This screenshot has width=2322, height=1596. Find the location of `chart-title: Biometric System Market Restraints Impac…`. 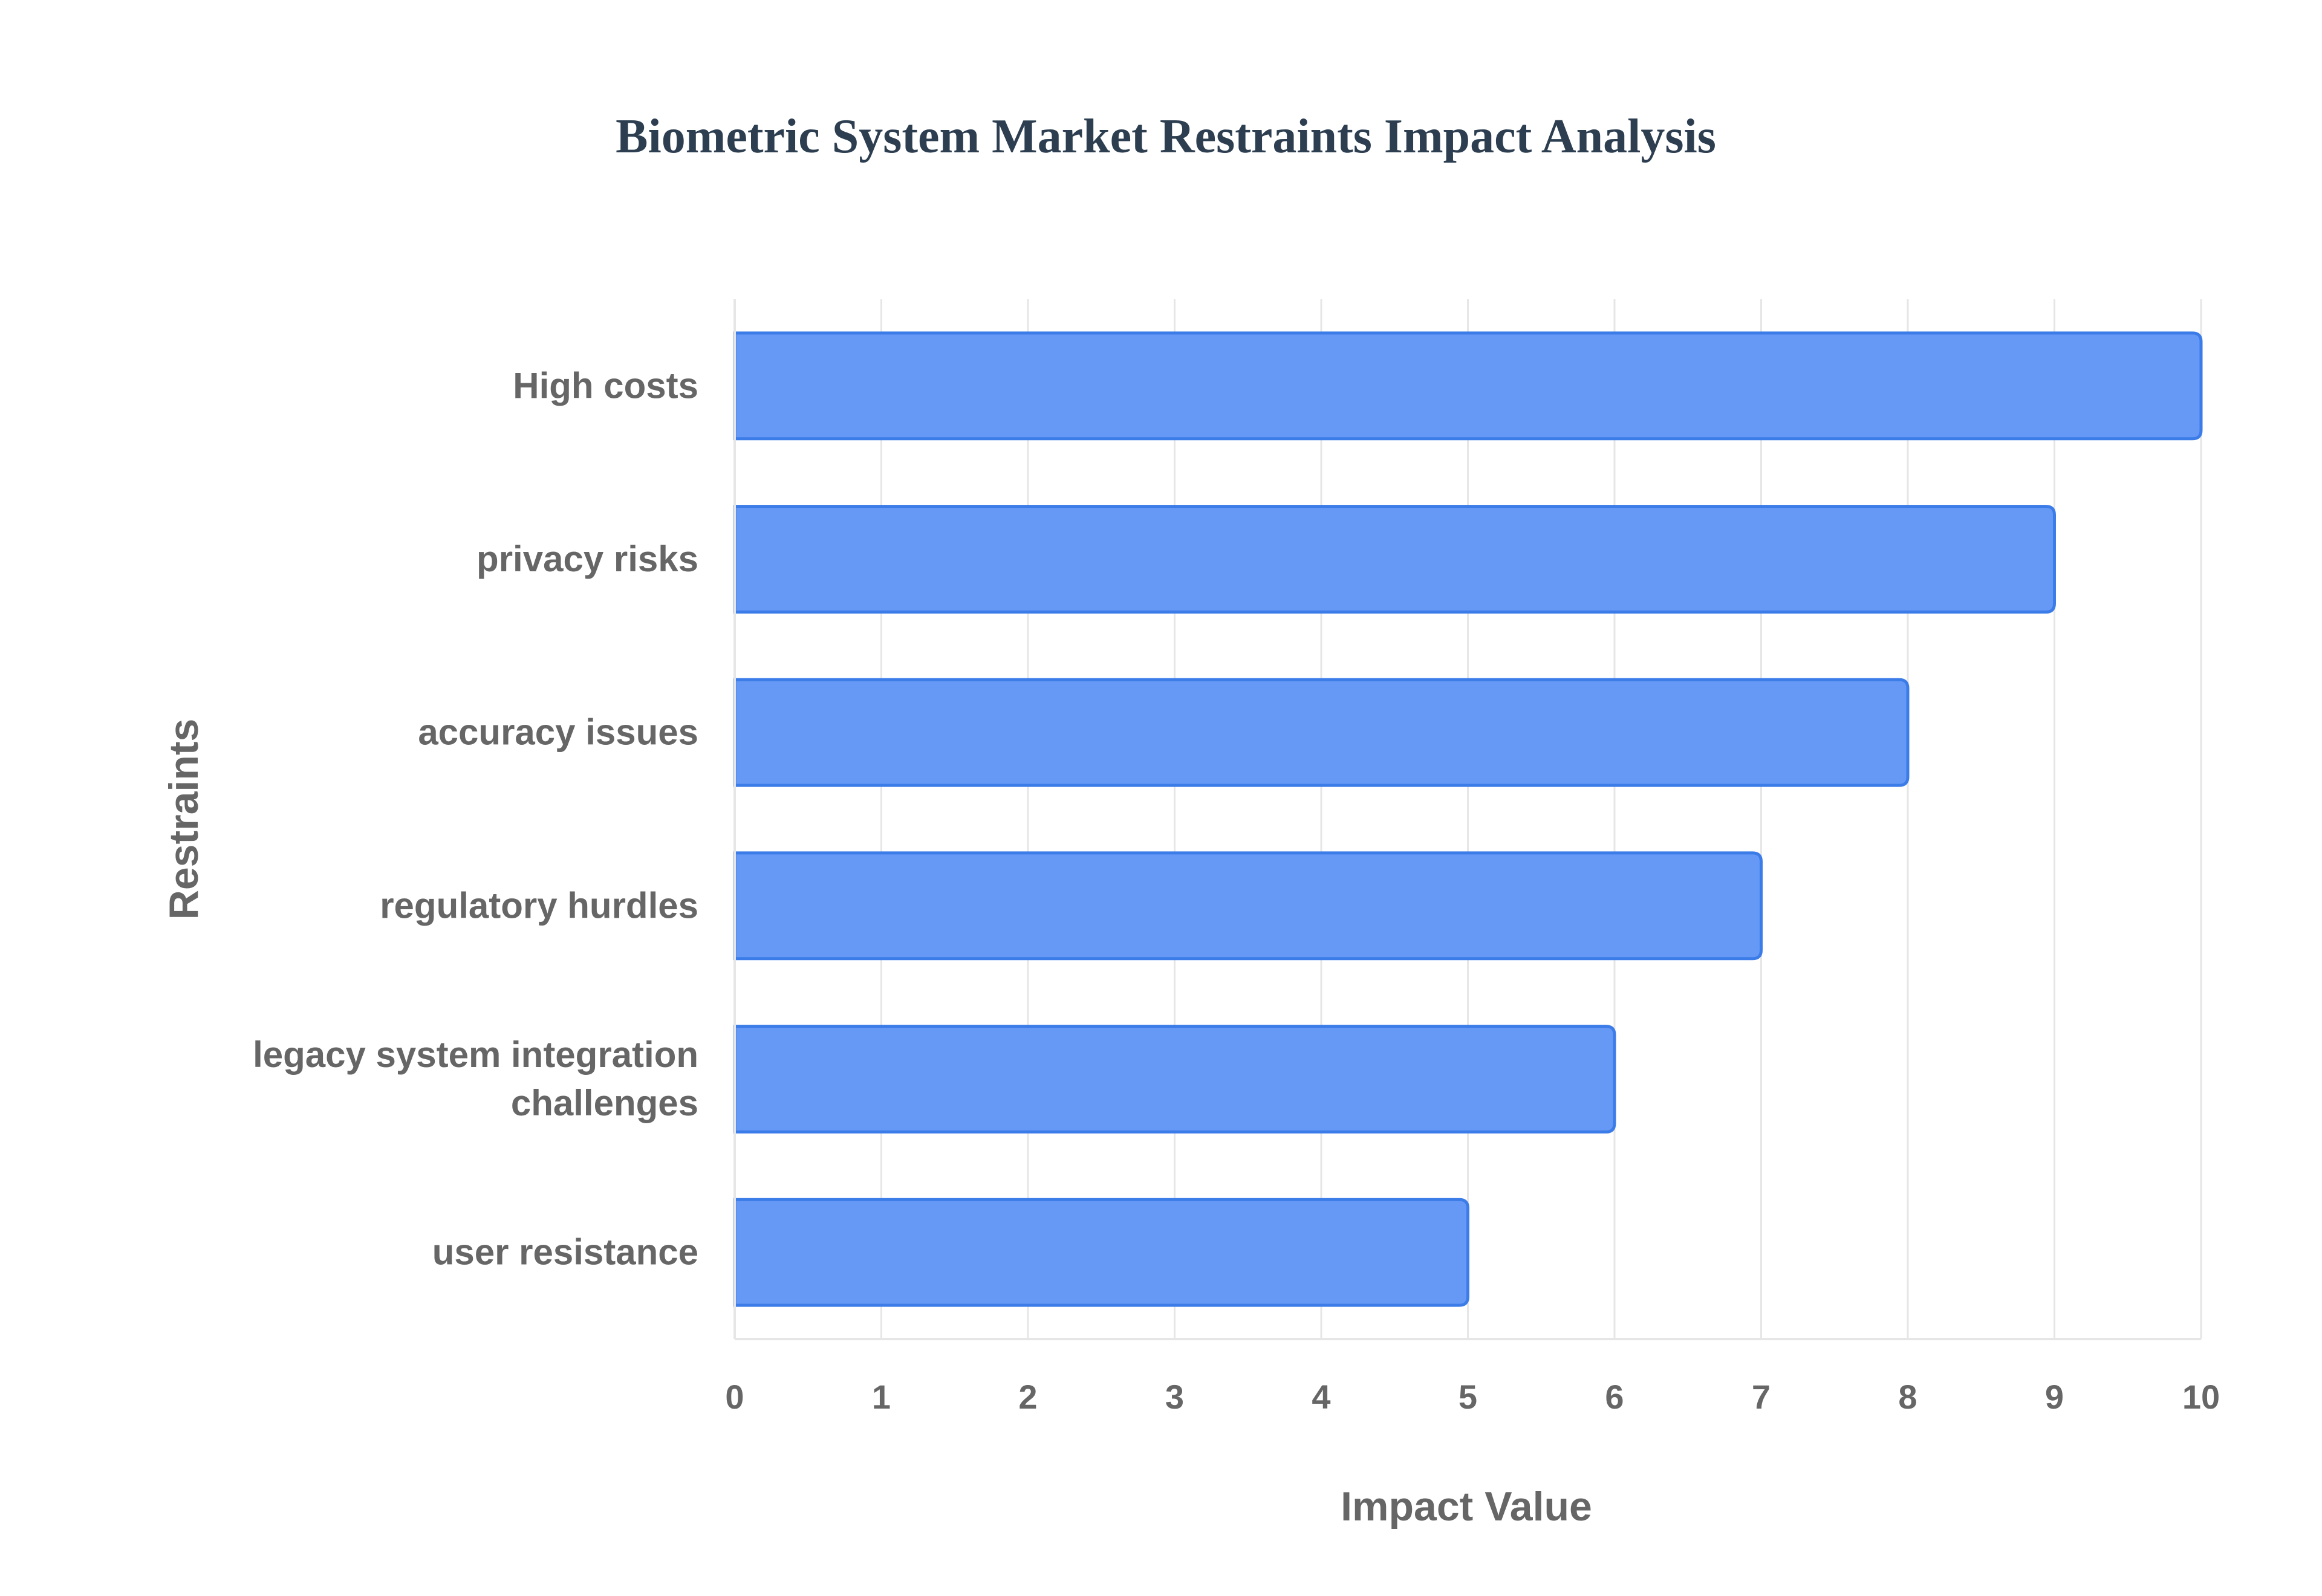

chart-title: Biometric System Market Restraints Impac… is located at coordinates (1166, 136).